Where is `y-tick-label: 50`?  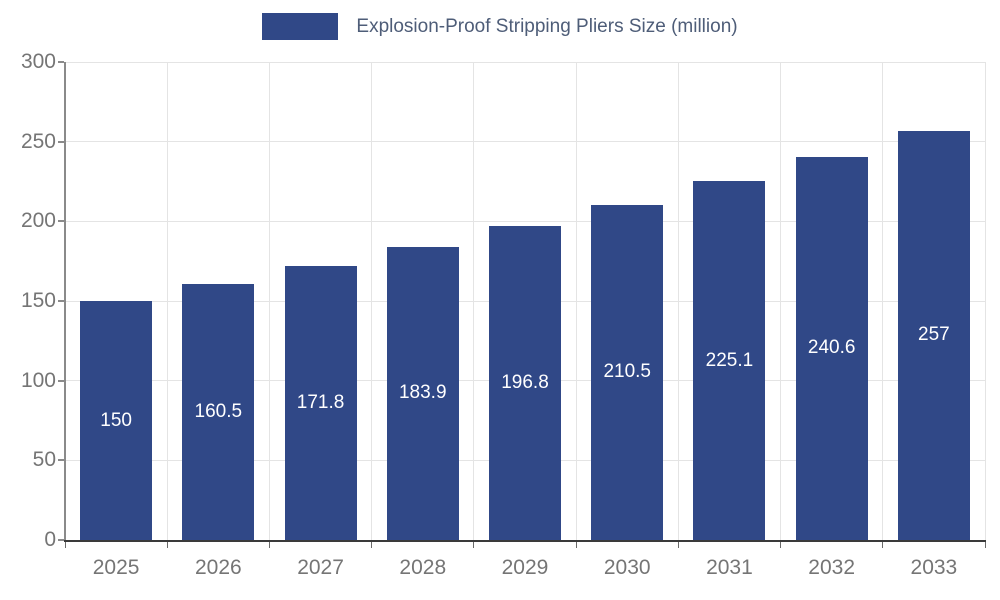 y-tick-label: 50 is located at coordinates (44, 460).